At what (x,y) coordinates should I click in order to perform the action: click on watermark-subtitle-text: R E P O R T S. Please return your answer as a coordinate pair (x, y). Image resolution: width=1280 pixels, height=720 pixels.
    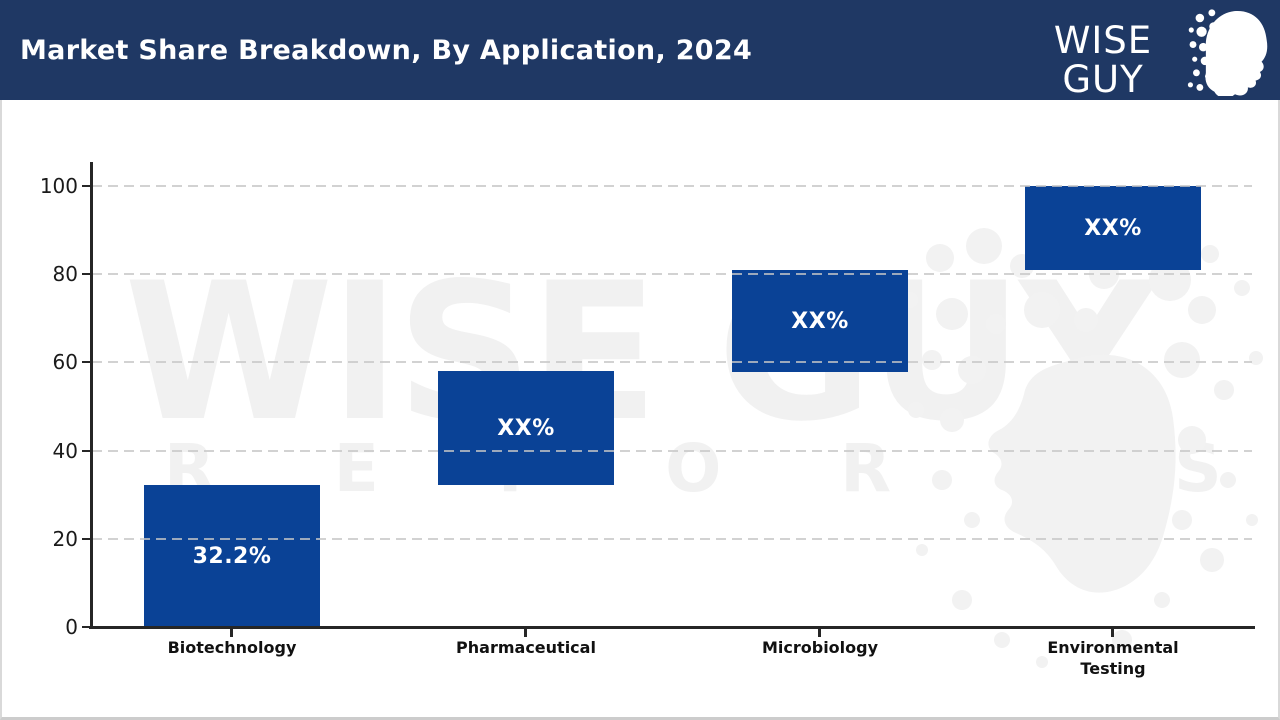
    Looking at the image, I should click on (717, 468).